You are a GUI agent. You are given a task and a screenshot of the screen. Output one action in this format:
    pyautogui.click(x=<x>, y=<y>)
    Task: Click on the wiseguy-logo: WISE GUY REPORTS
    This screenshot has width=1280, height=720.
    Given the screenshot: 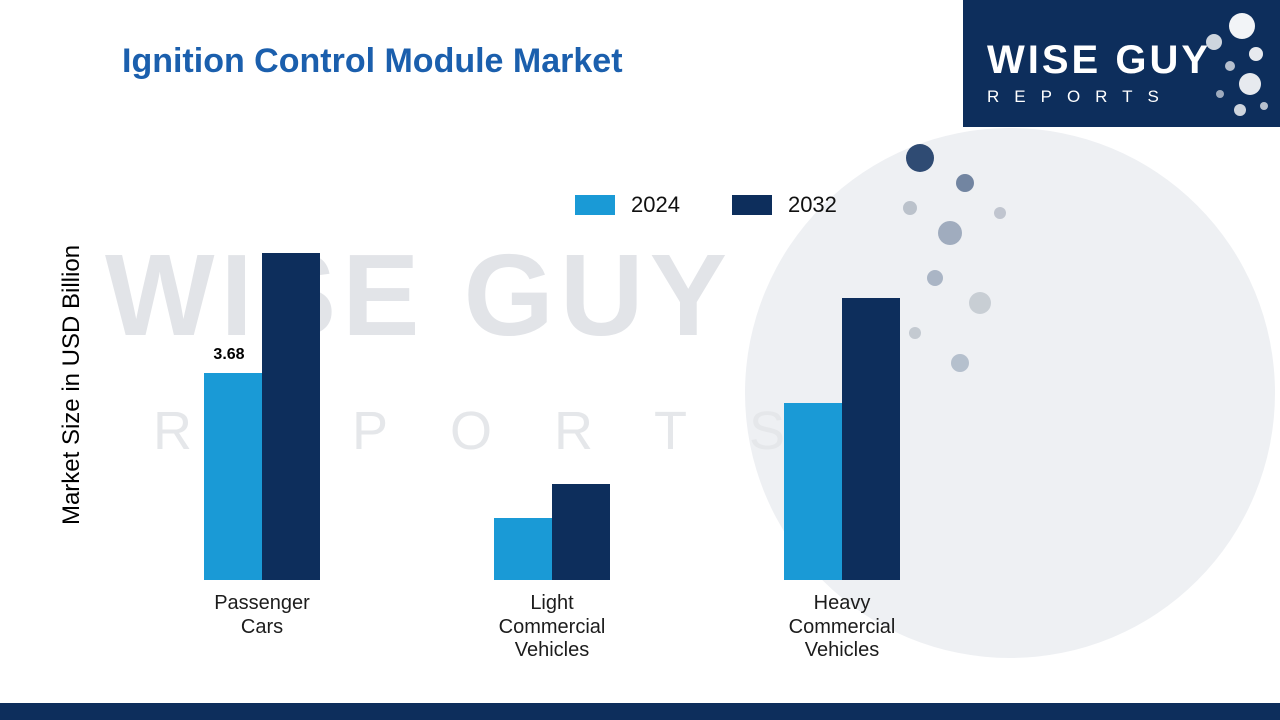 What is the action you would take?
    pyautogui.click(x=1121, y=63)
    